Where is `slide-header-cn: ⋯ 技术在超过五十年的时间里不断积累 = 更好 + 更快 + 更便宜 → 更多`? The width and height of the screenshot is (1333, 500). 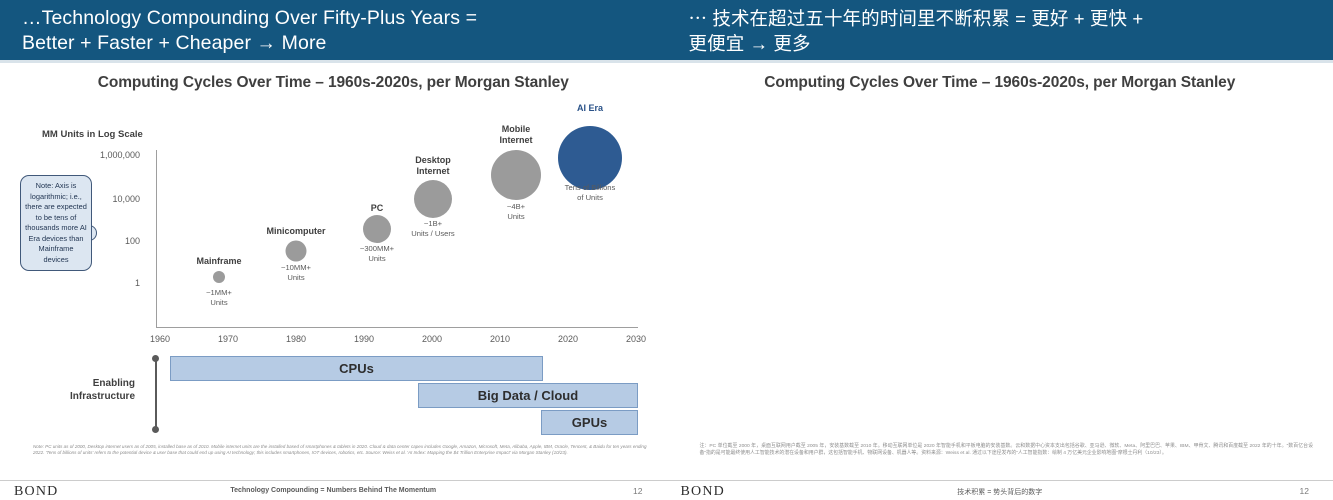
slide-header-cn: ⋯ 技术在超过五十年的时间里不断积累 = 更好 + 更快 + 更便宜 → 更多 is located at coordinates (999, 30).